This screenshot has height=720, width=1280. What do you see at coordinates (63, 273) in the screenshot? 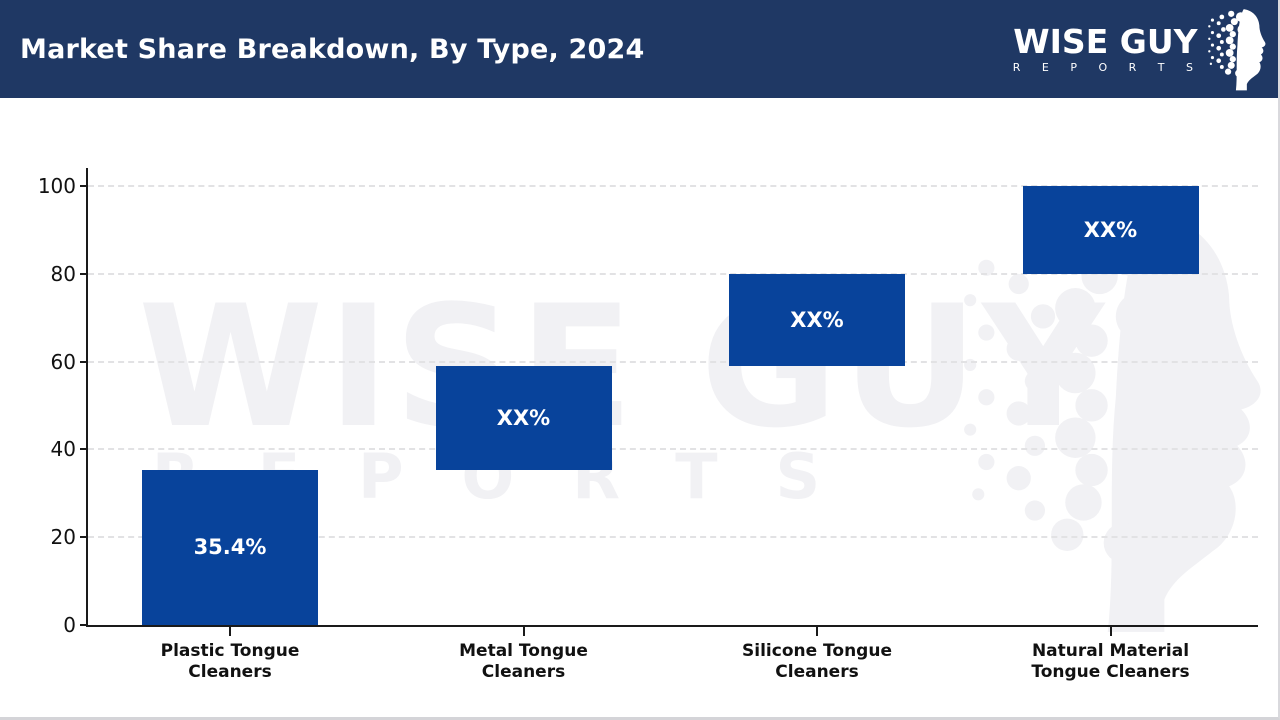
I see `y-tick-label-80: 80` at bounding box center [63, 273].